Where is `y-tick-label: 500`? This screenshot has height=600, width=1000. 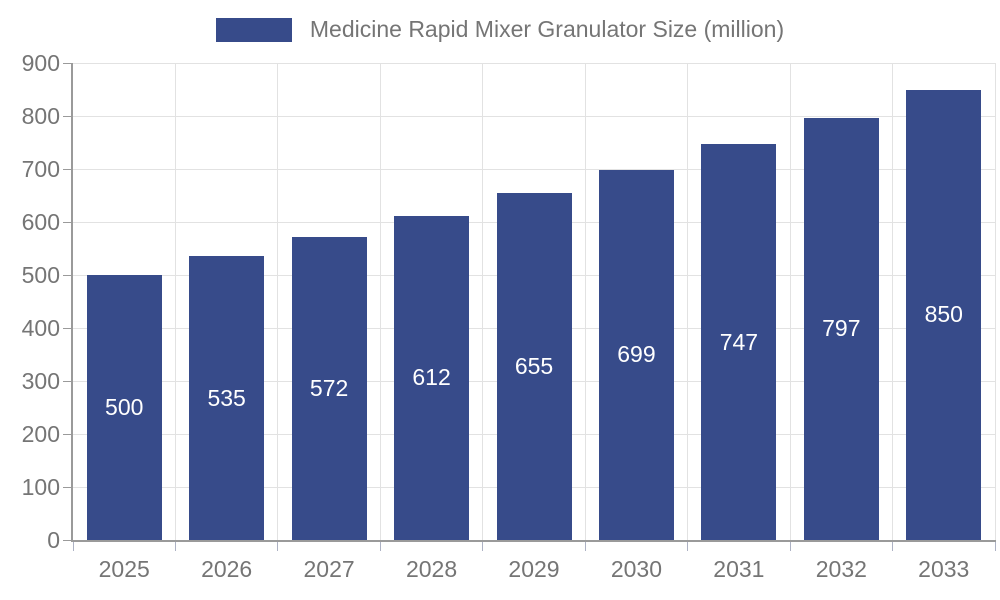 y-tick-label: 500 is located at coordinates (40, 275).